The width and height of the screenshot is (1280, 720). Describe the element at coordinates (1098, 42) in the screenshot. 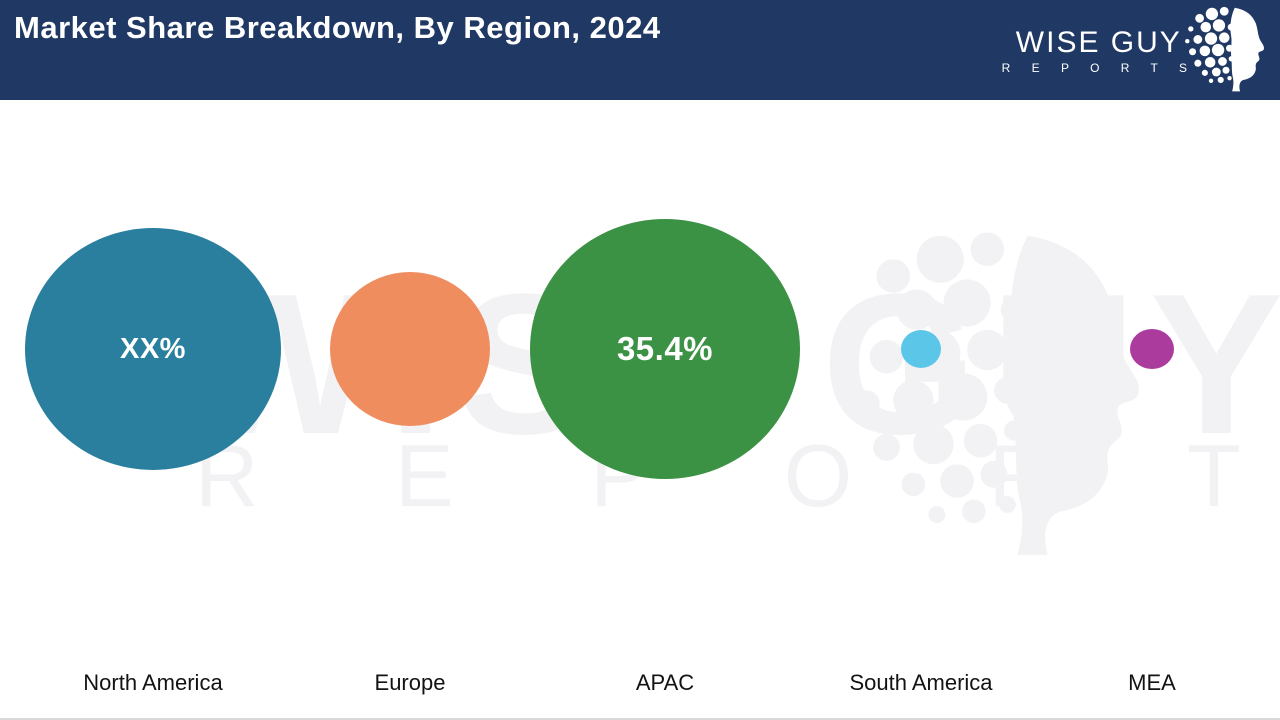

I see `logo-wordmark: WISE GUY` at that location.